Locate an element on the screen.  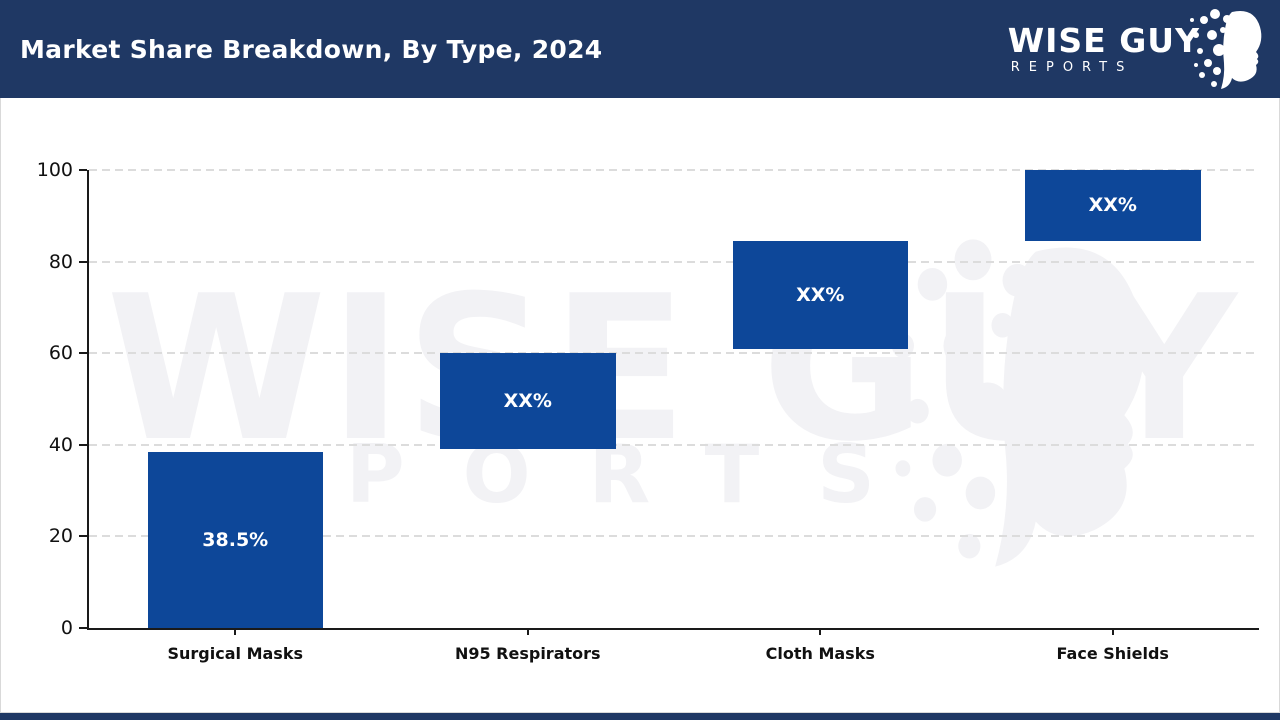
y-tick-label: 40 is located at coordinates (60, 444).